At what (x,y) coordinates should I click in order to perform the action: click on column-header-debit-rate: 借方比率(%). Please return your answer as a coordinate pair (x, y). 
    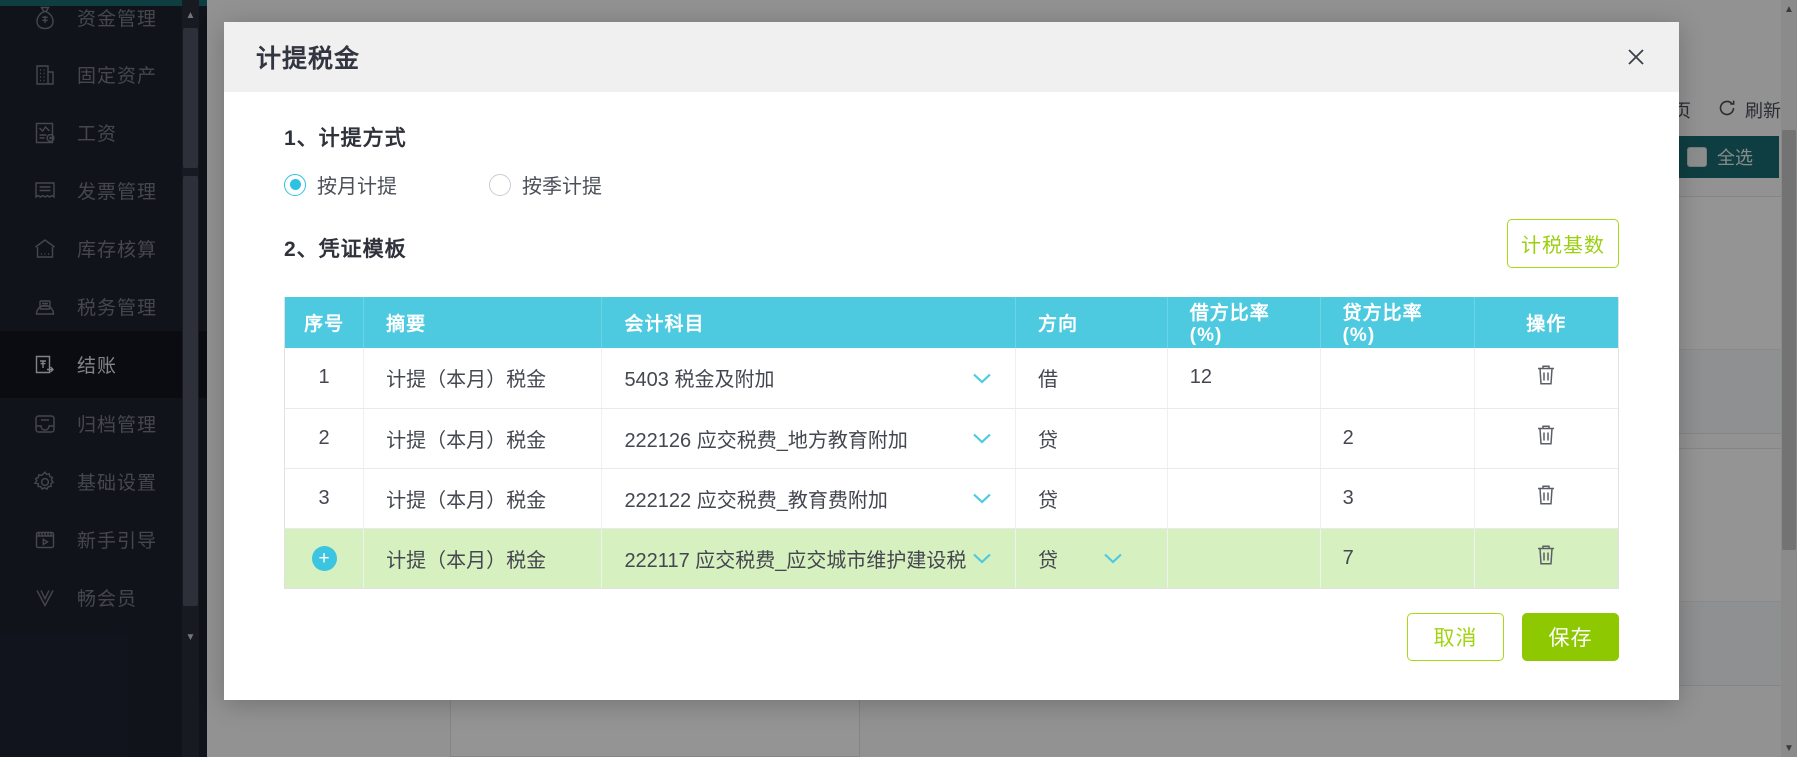
    Looking at the image, I should click on (1244, 322).